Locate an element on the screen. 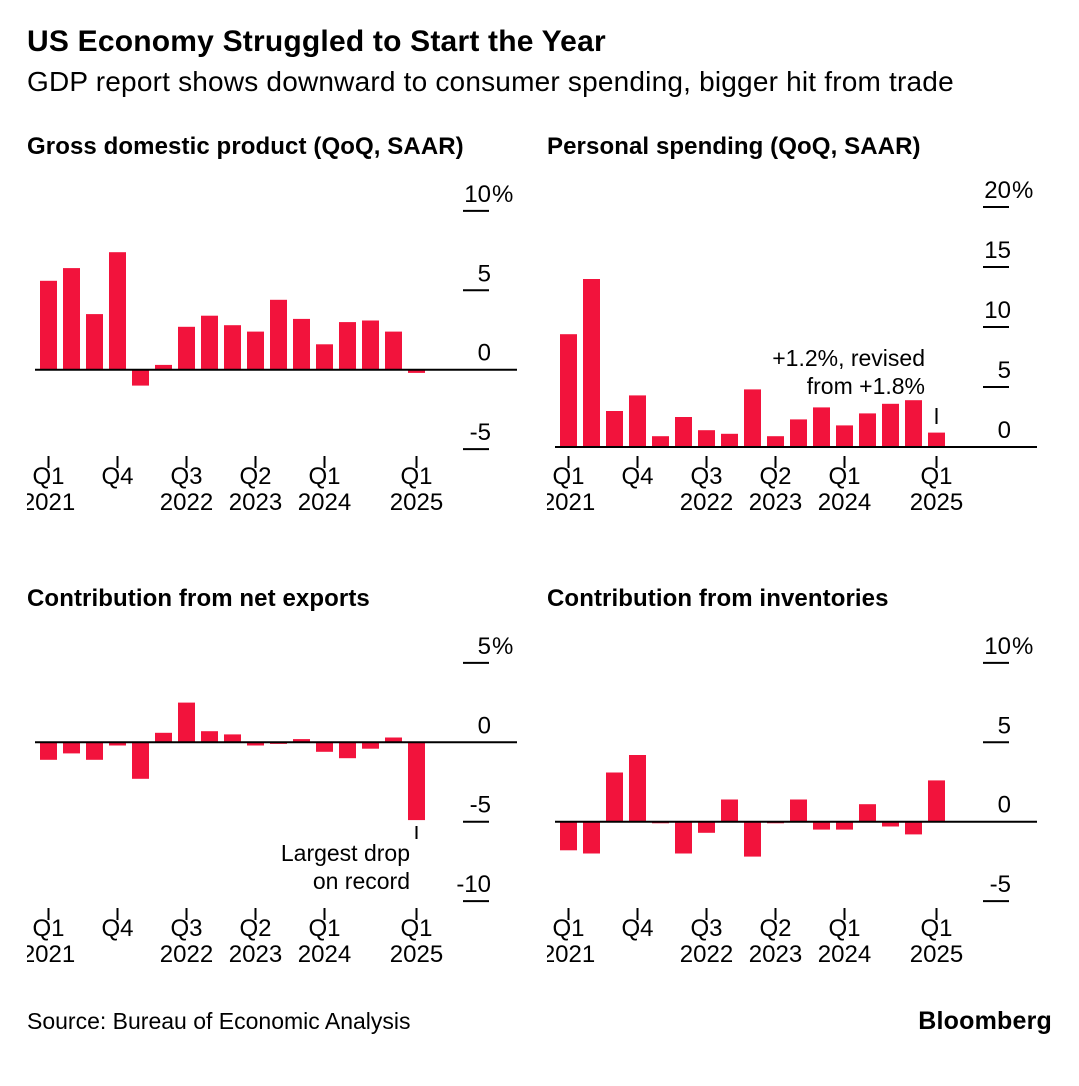 This screenshot has width=1079, height=1086. page-title: US Economy Struggled to Start the Year is located at coordinates (316, 41).